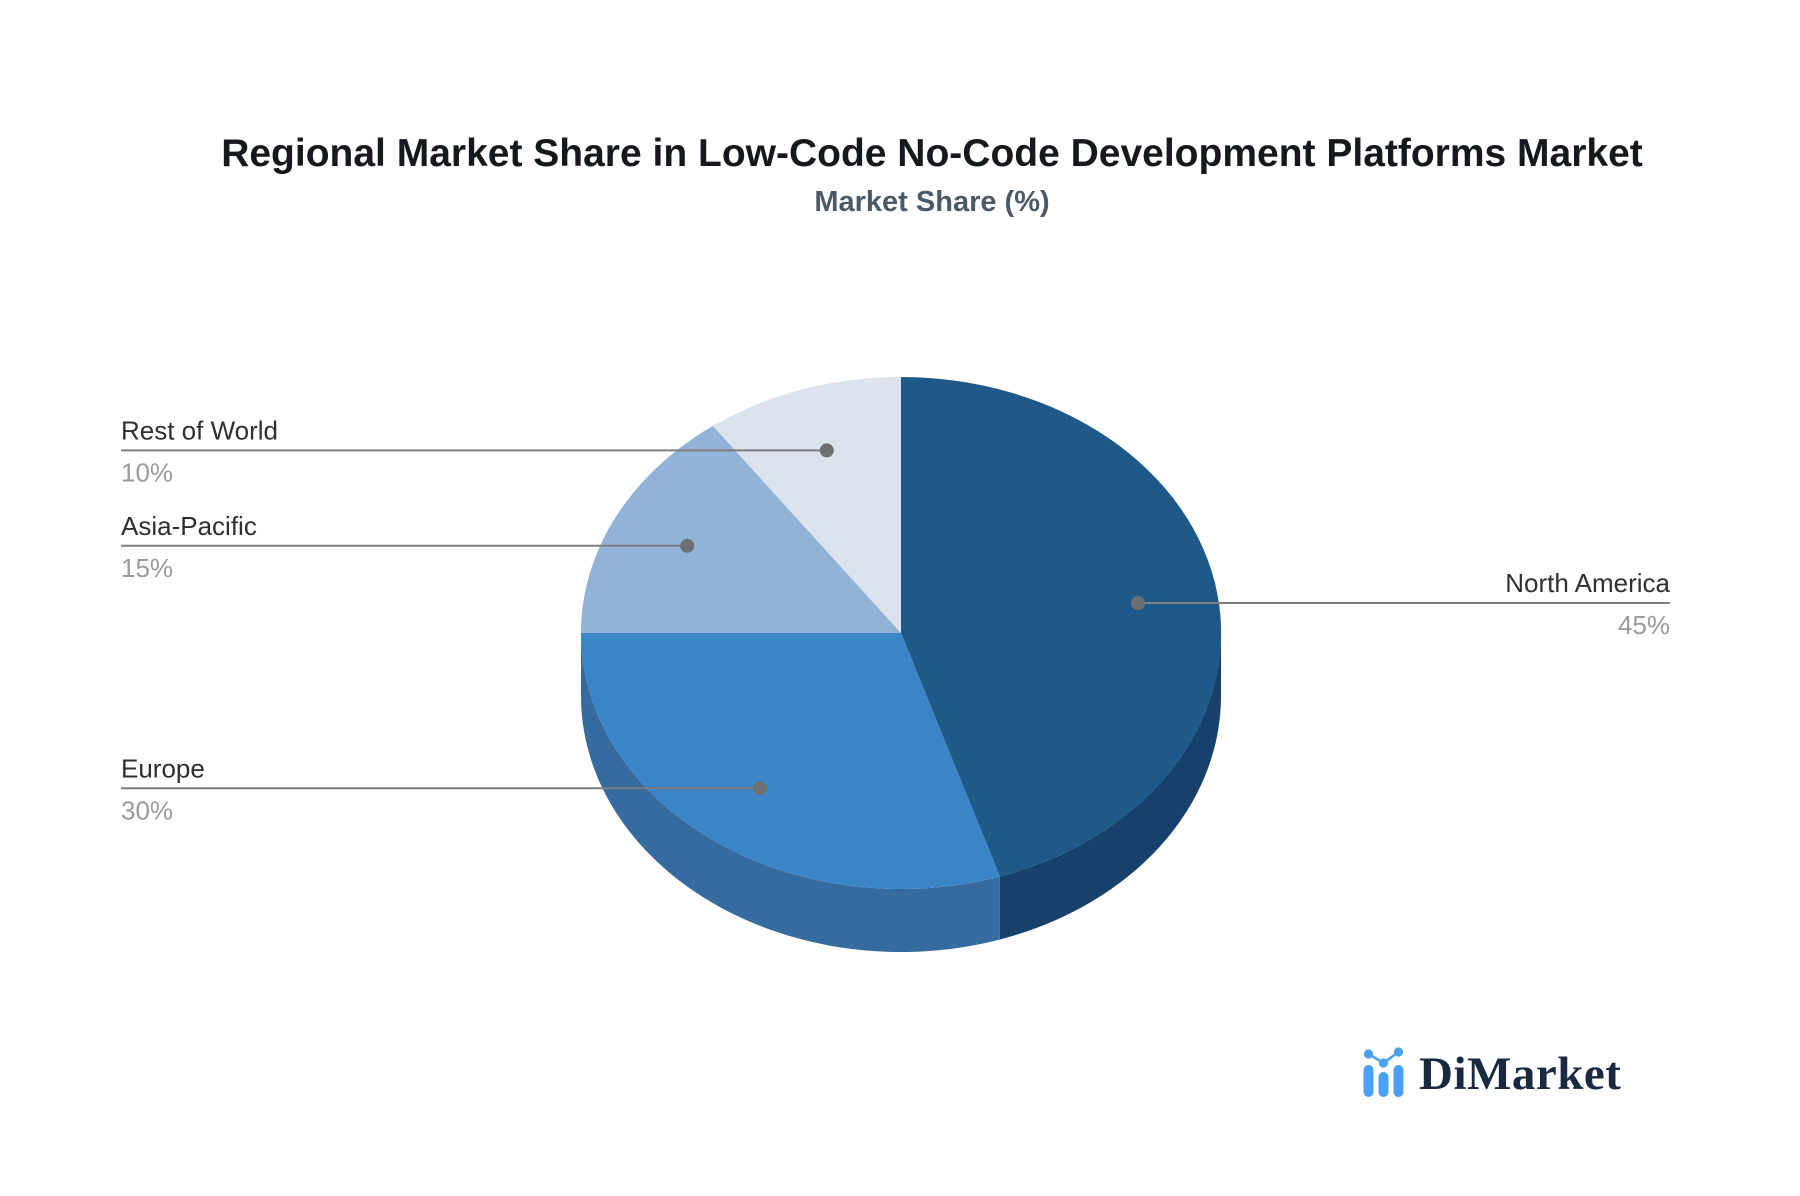  I want to click on logo-text: DiMarket, so click(1520, 1074).